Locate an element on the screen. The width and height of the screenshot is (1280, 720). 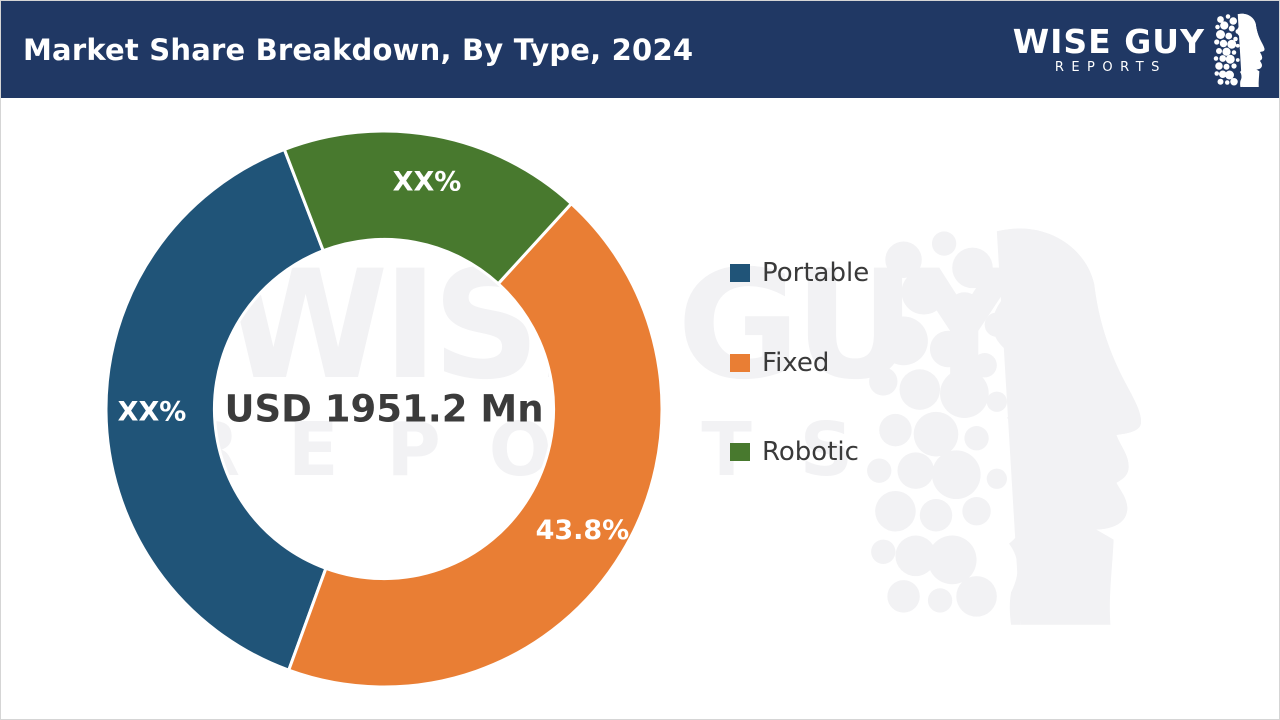
legend: Portable Fixed Robotic is located at coordinates (799, 363).